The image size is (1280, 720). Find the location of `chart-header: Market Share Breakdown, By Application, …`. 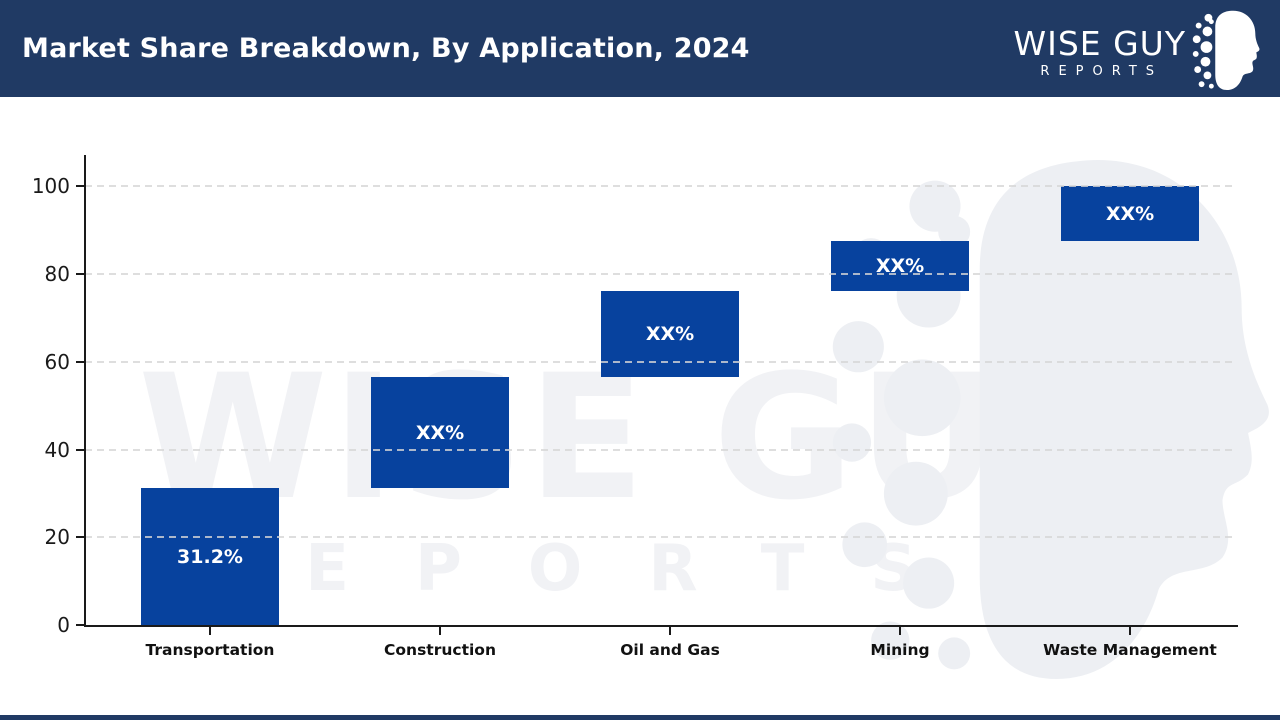

chart-header: Market Share Breakdown, By Application, … is located at coordinates (640, 48).